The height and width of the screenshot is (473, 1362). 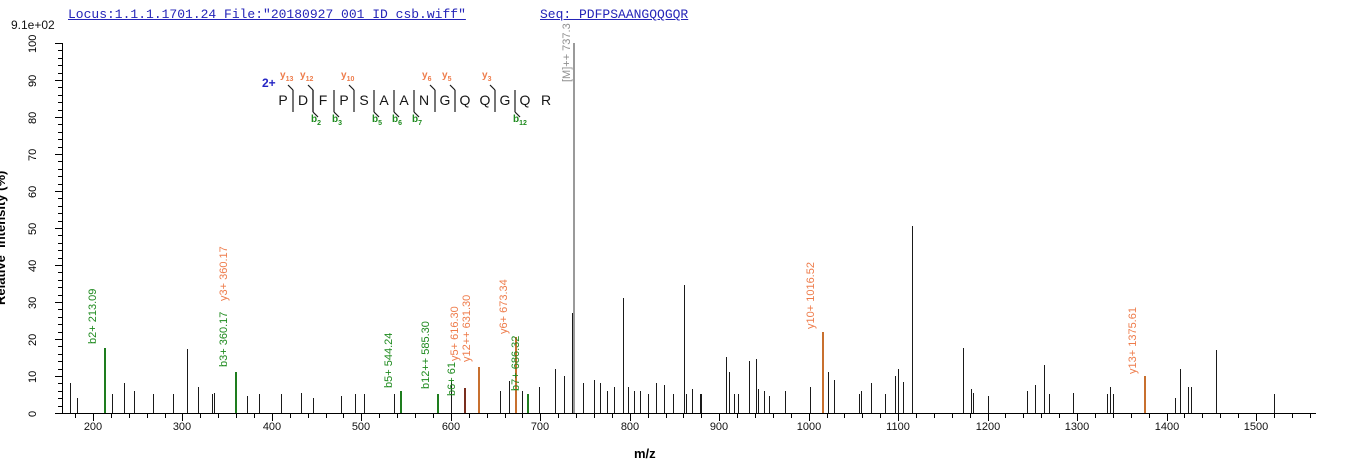 What do you see at coordinates (479, 390) in the screenshot?
I see `y-ion-peak` at bounding box center [479, 390].